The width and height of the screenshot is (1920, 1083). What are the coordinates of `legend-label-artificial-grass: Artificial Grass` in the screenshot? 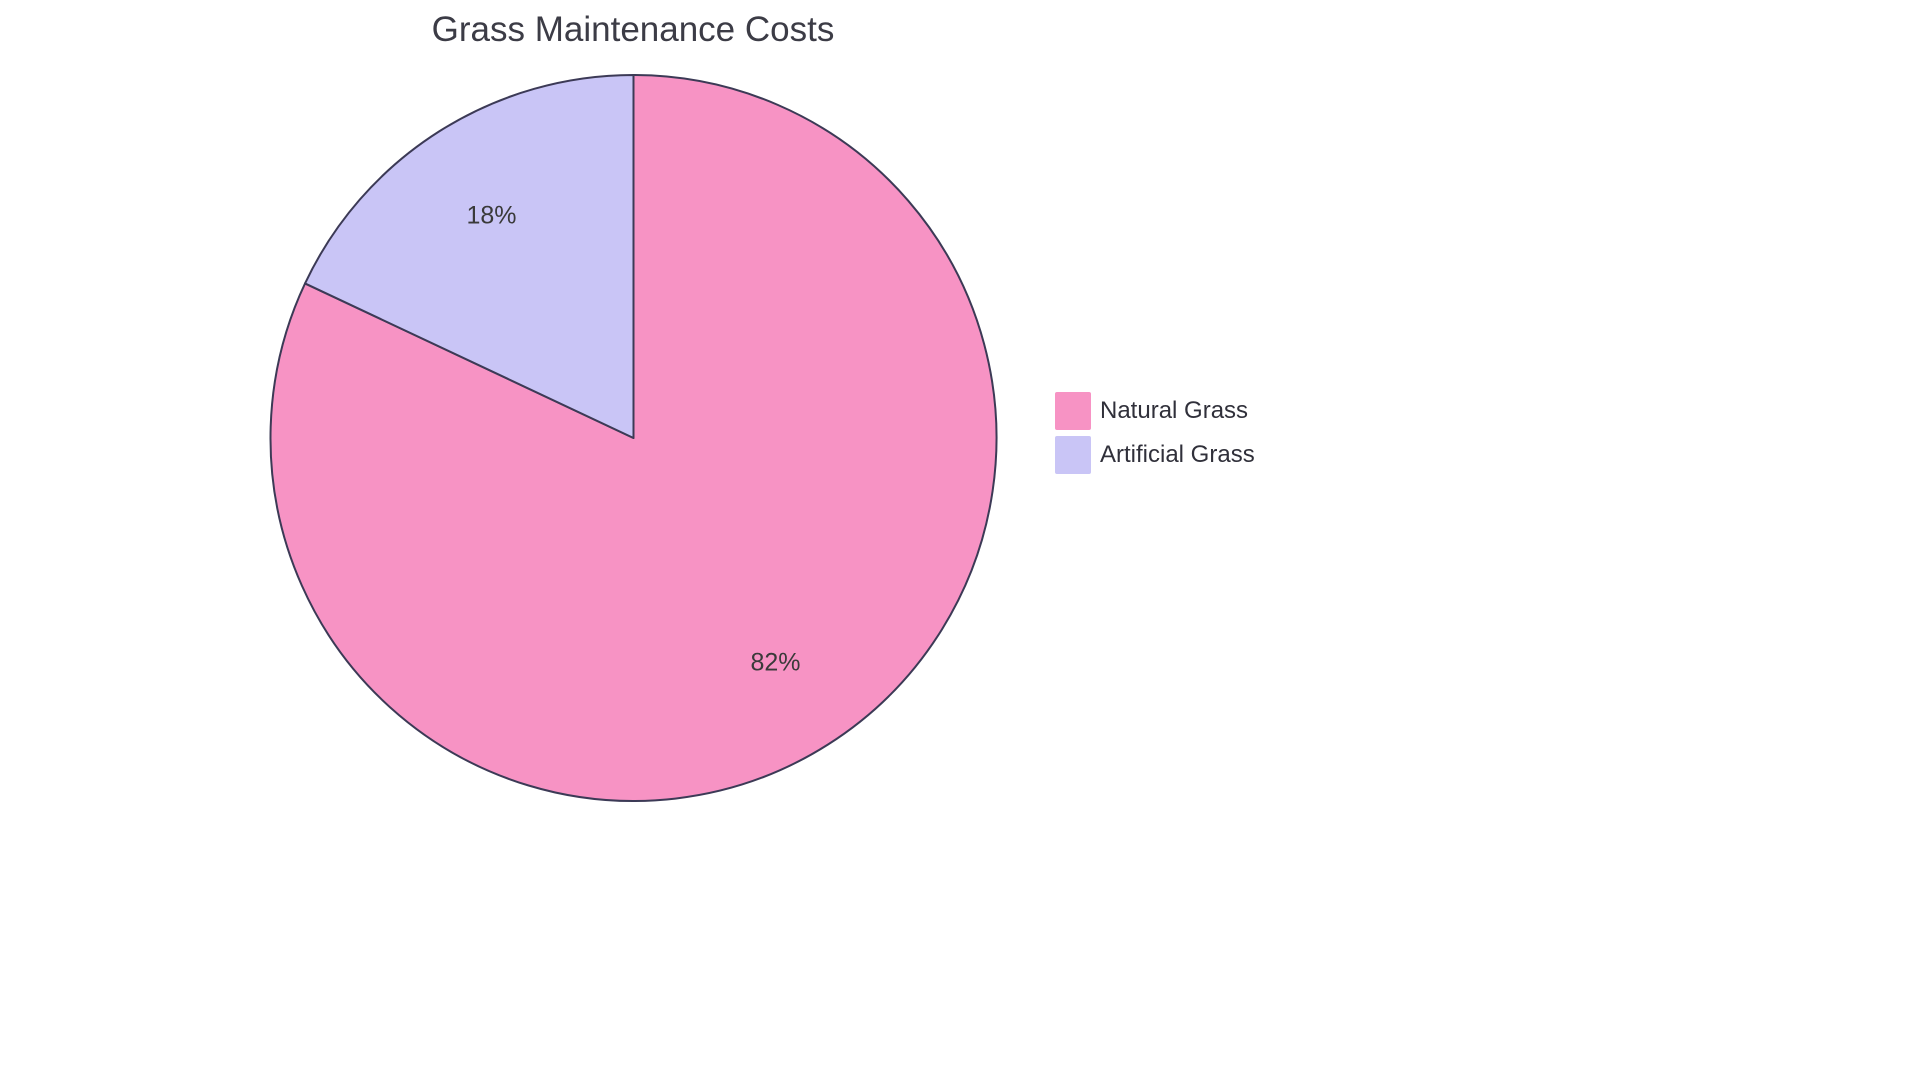 It's located at (1177, 454).